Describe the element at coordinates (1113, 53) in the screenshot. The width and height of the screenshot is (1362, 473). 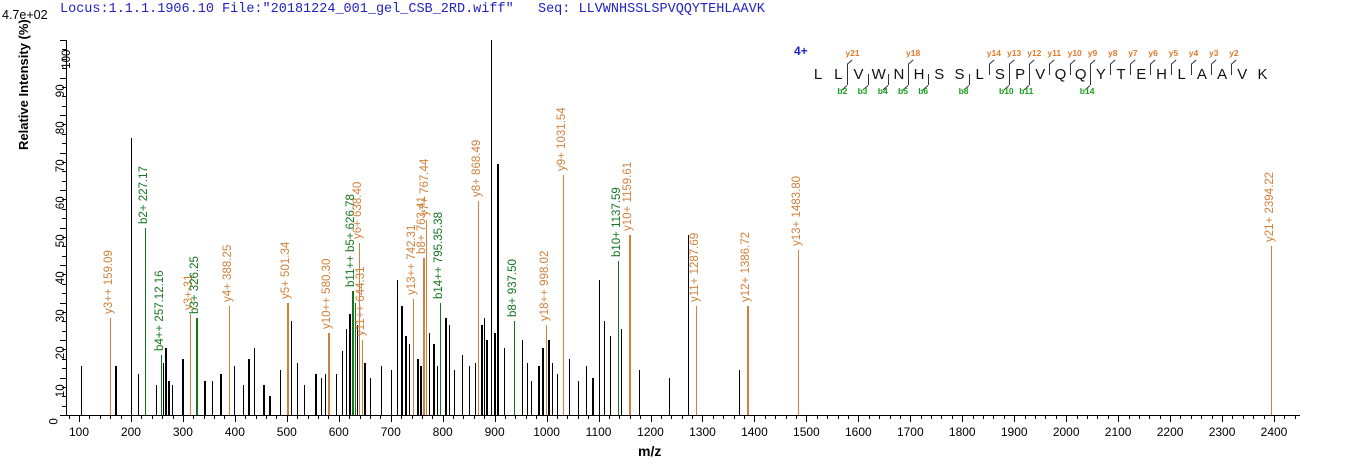
I see `y-ion-label: y8` at that location.